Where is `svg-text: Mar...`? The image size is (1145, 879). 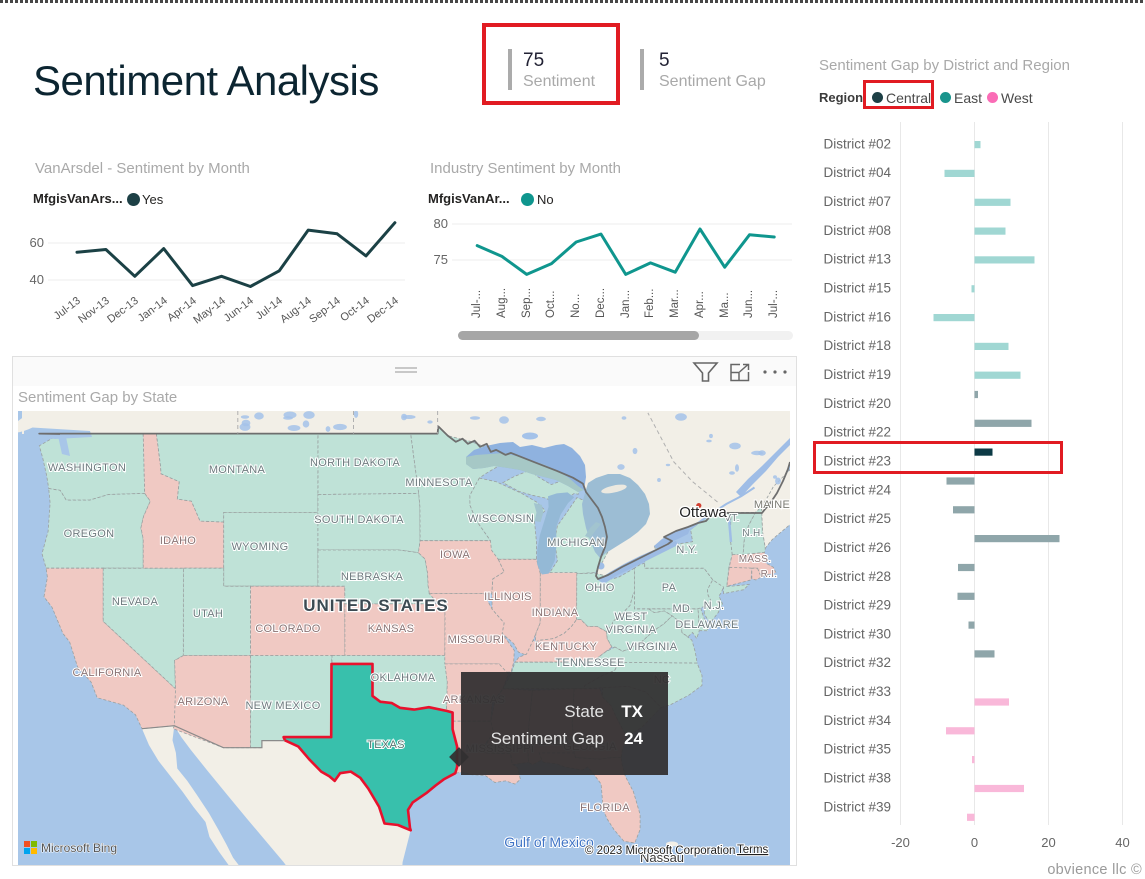
svg-text: Mar... is located at coordinates (675, 303).